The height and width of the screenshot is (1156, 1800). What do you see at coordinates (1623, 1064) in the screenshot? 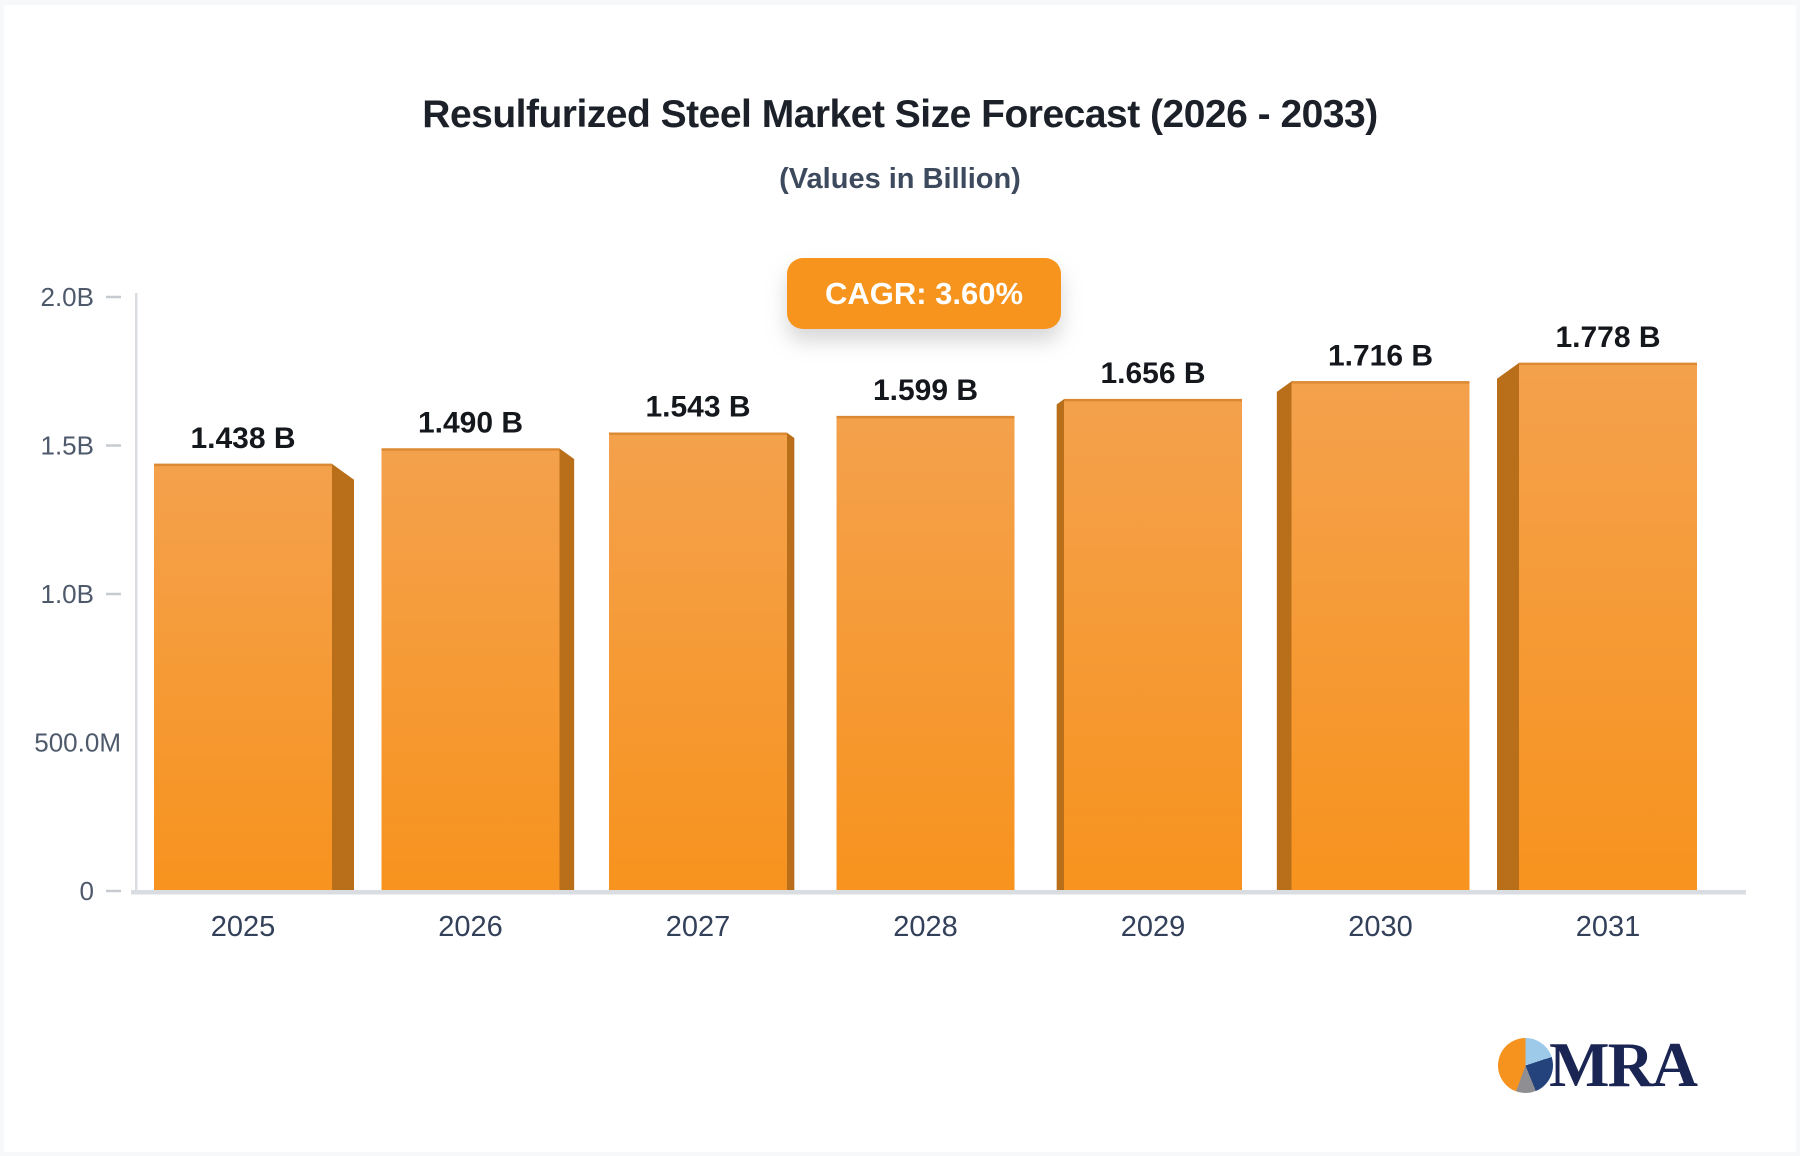
I see `mra-logo-text: MRA` at bounding box center [1623, 1064].